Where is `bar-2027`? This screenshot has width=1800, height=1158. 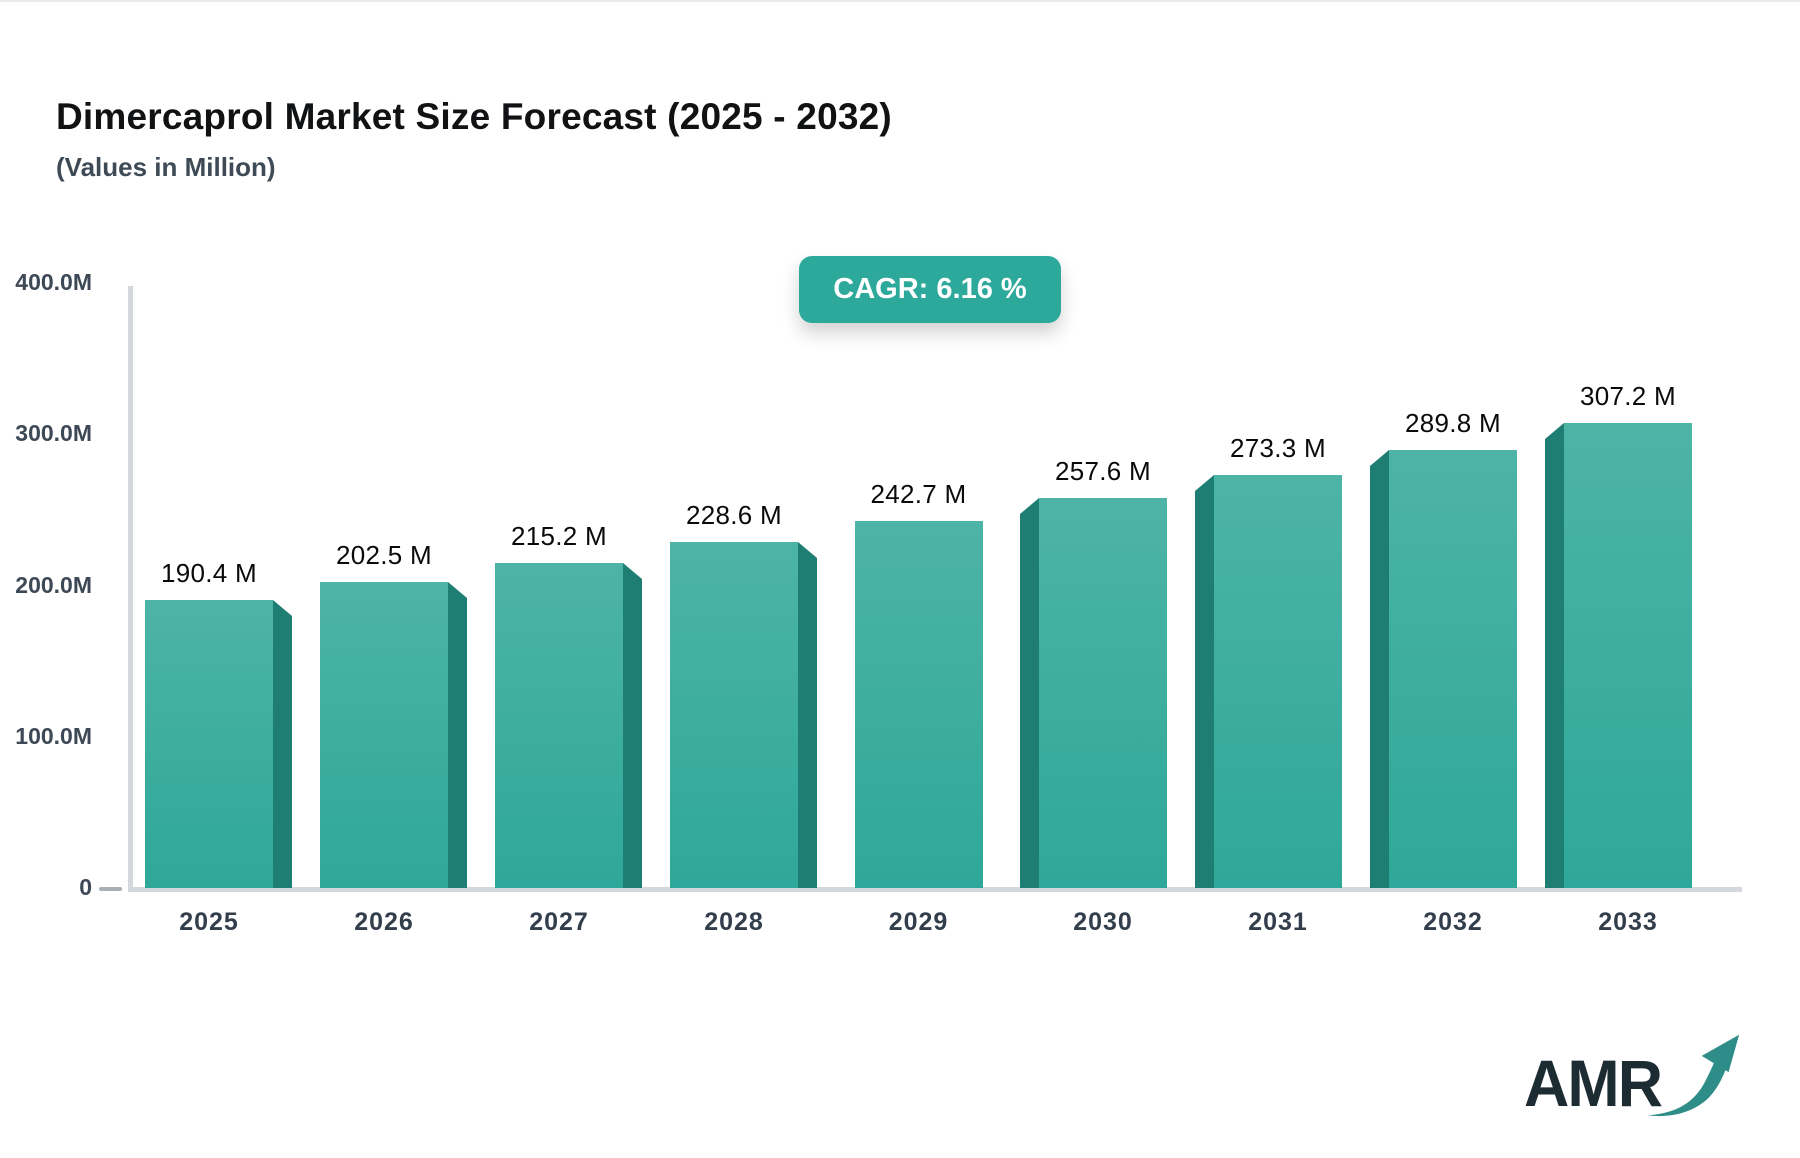
bar-2027 is located at coordinates (559, 725).